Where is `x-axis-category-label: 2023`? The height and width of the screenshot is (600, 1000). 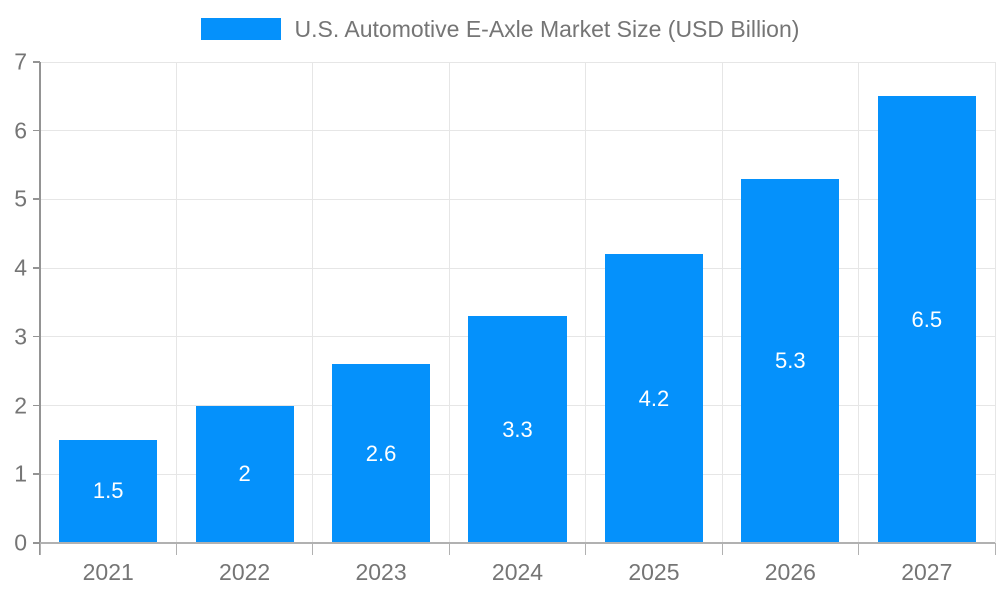
x-axis-category-label: 2023 is located at coordinates (381, 572).